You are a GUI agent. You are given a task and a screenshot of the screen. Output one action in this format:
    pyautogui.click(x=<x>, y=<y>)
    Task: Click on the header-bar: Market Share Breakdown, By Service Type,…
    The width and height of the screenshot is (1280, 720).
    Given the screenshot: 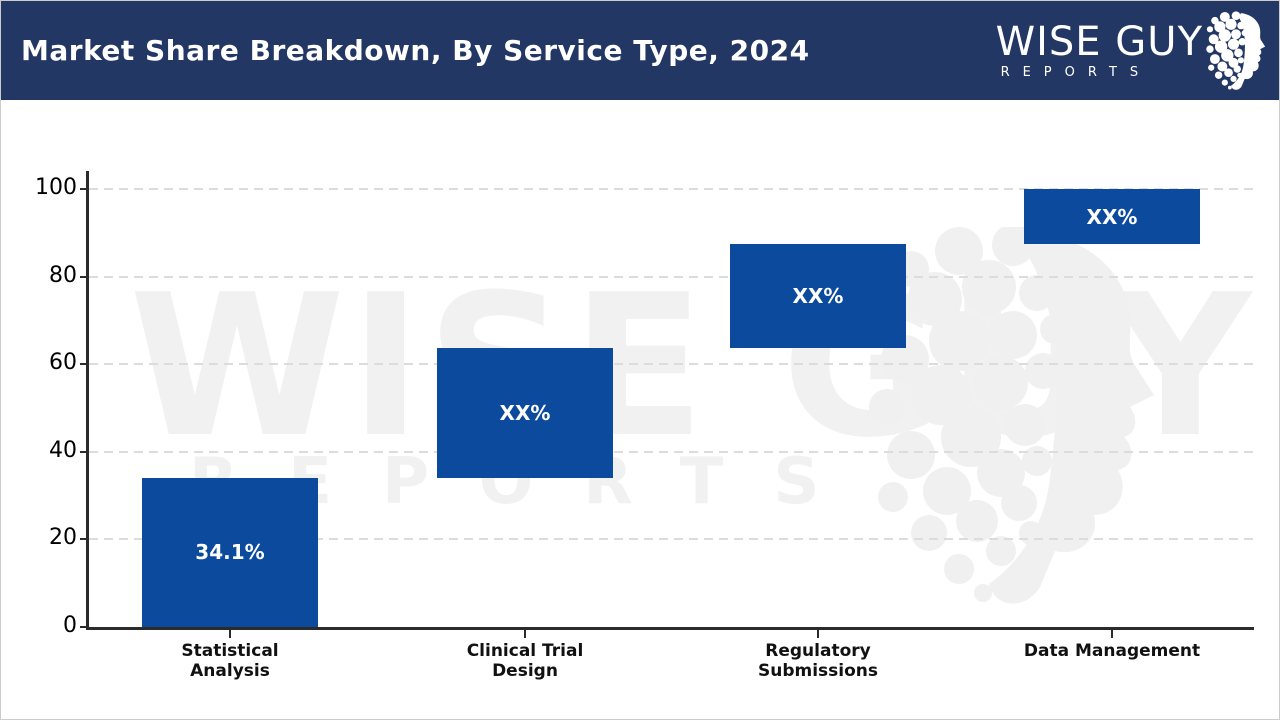 What is the action you would take?
    pyautogui.click(x=640, y=50)
    